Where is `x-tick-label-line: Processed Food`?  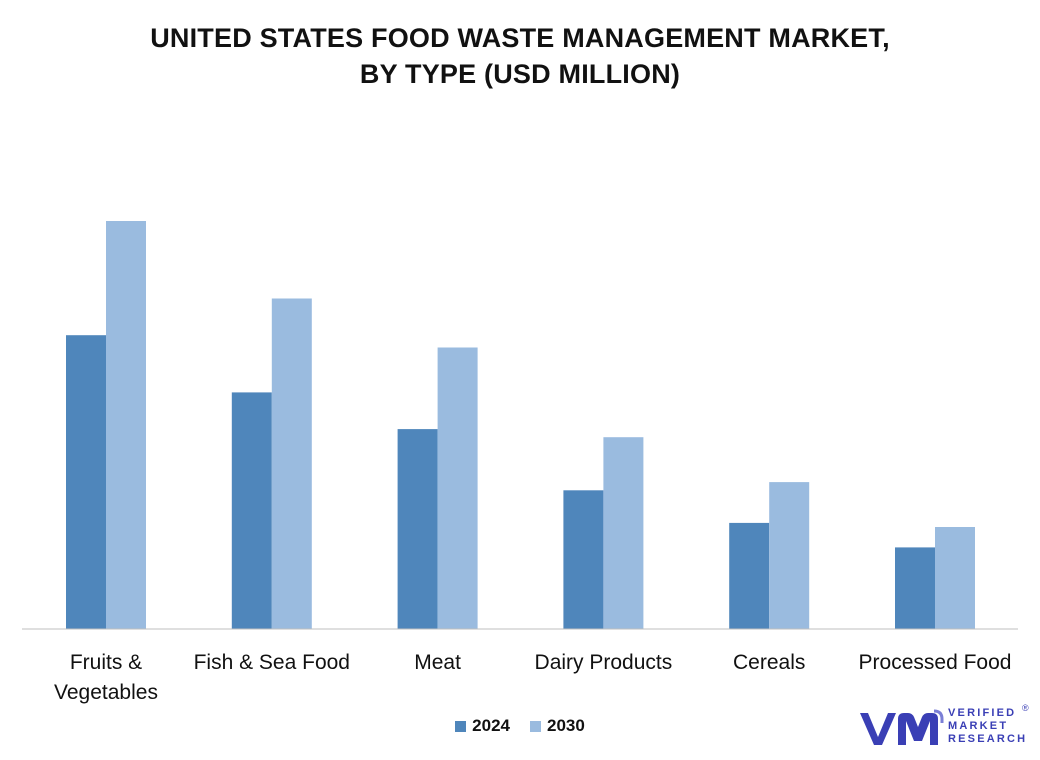
x-tick-label-line: Processed Food is located at coordinates (935, 662).